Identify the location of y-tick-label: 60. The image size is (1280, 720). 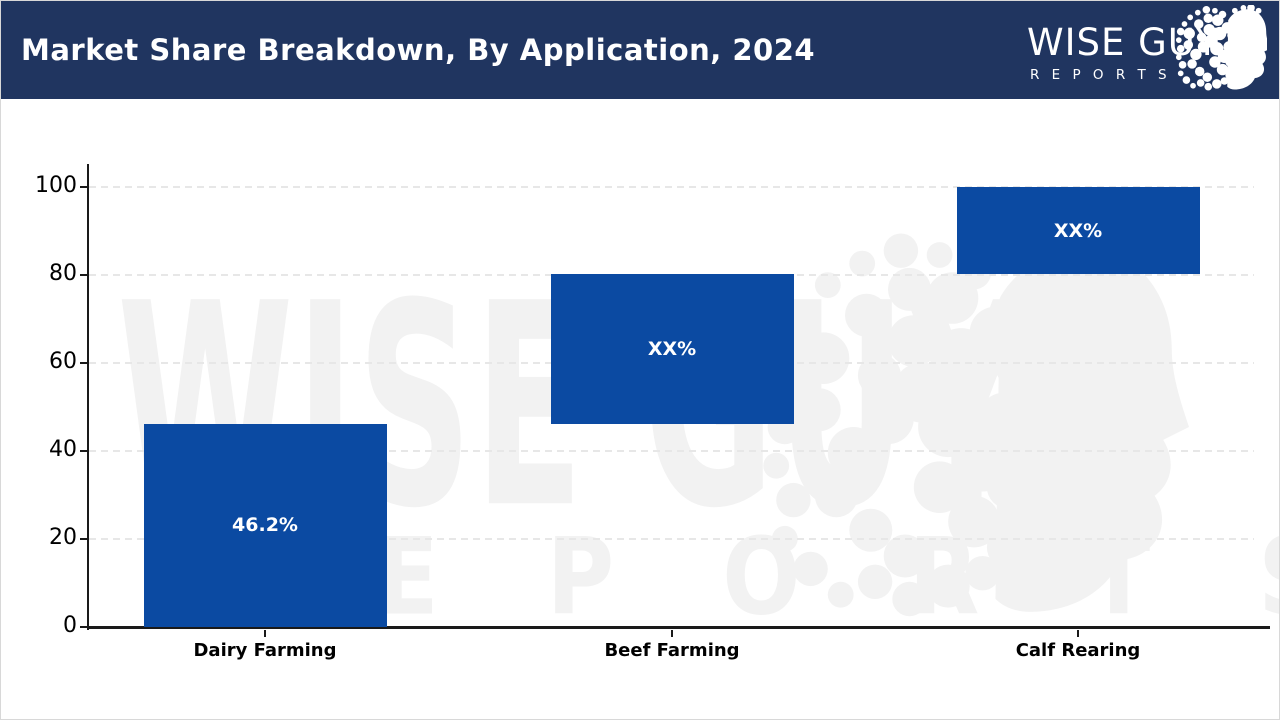
(63, 361).